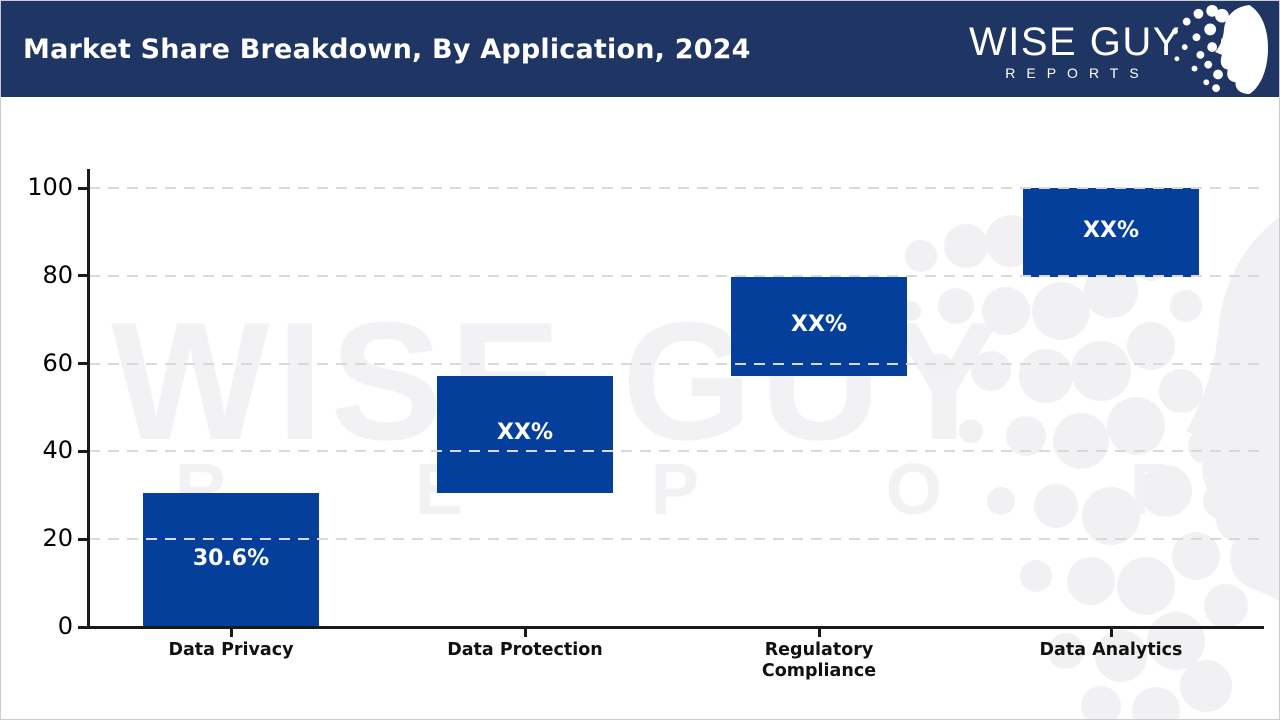 This screenshot has width=1280, height=720. I want to click on x-axis-line, so click(675, 627).